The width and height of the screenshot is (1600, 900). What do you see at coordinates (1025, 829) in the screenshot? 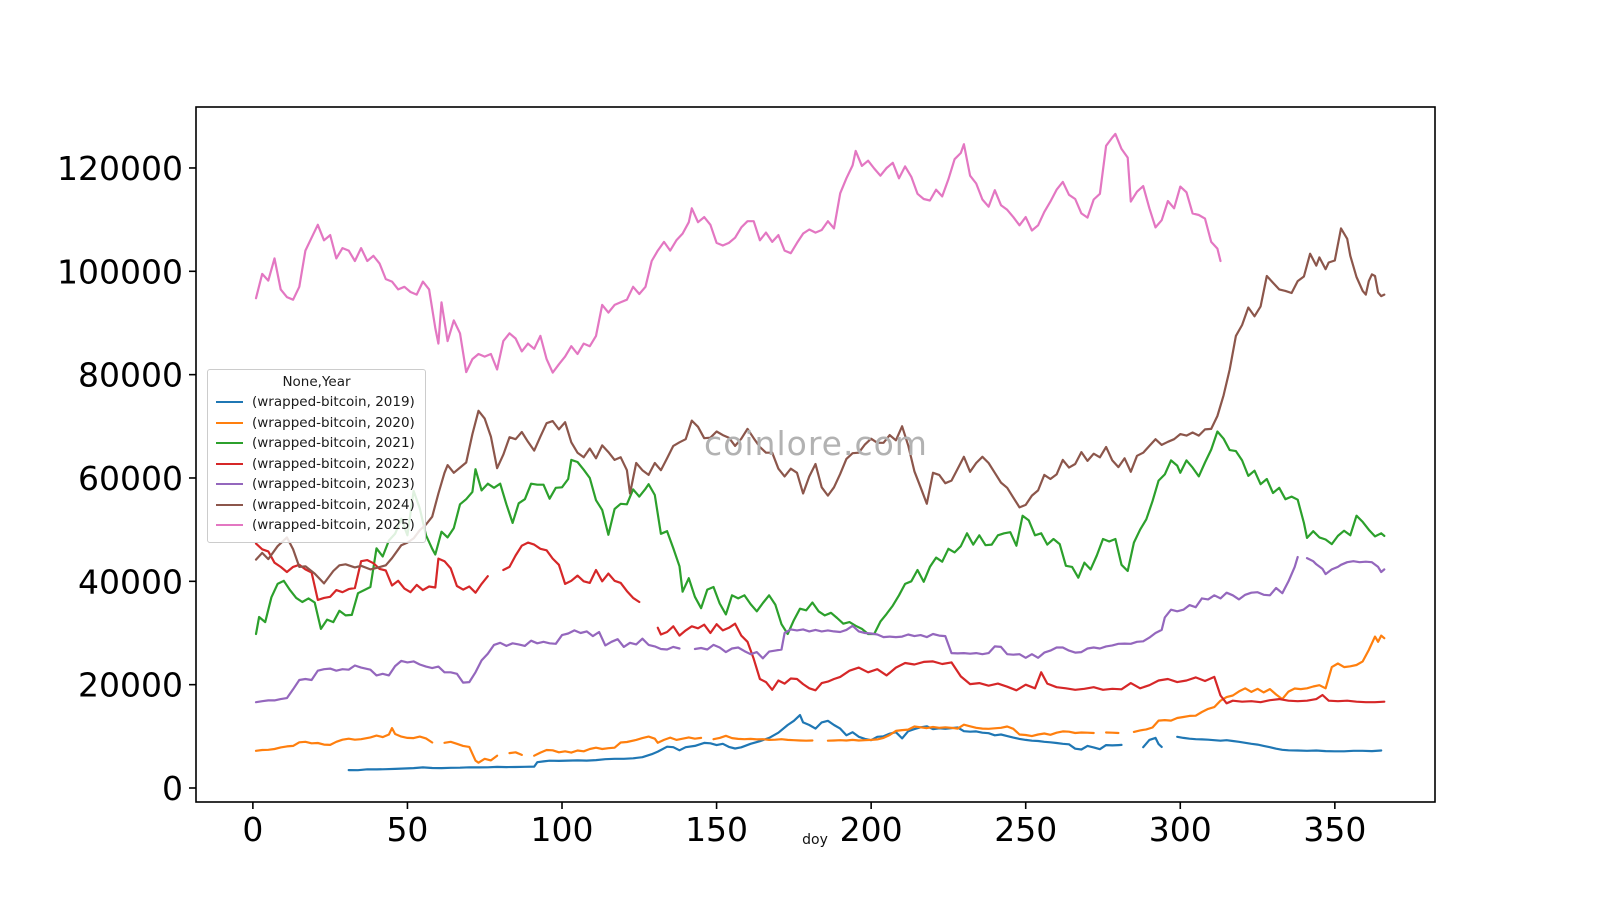
I see `x-tick-label: 250` at bounding box center [1025, 829].